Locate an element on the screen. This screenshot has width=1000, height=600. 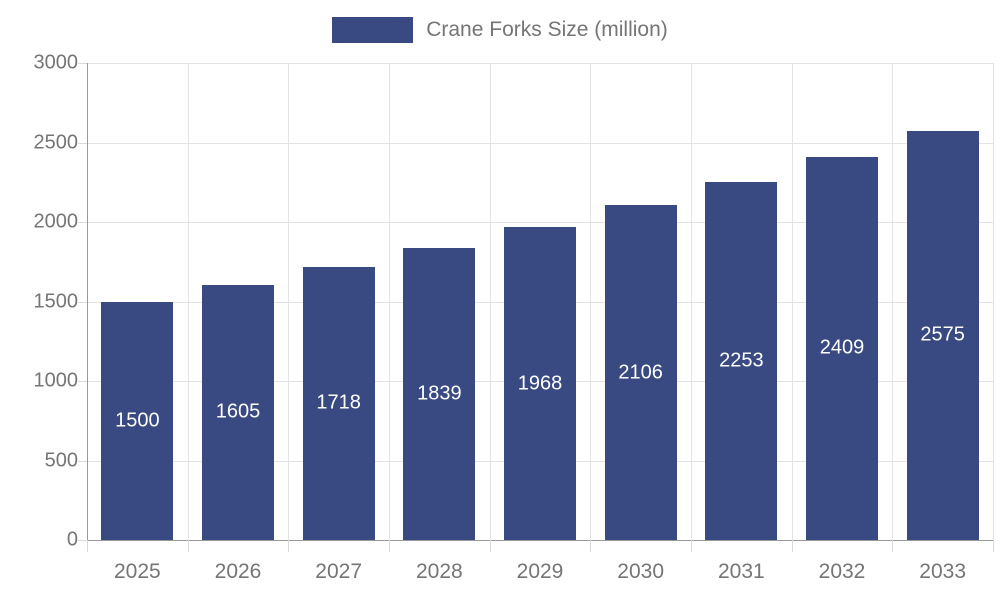
bar-2028: 1839 is located at coordinates (439, 393).